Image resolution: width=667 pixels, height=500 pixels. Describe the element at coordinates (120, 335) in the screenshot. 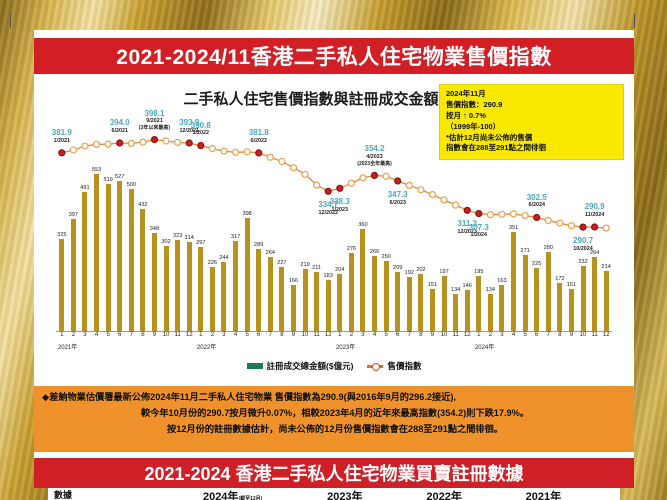

I see `x-tick-label: 6` at that location.